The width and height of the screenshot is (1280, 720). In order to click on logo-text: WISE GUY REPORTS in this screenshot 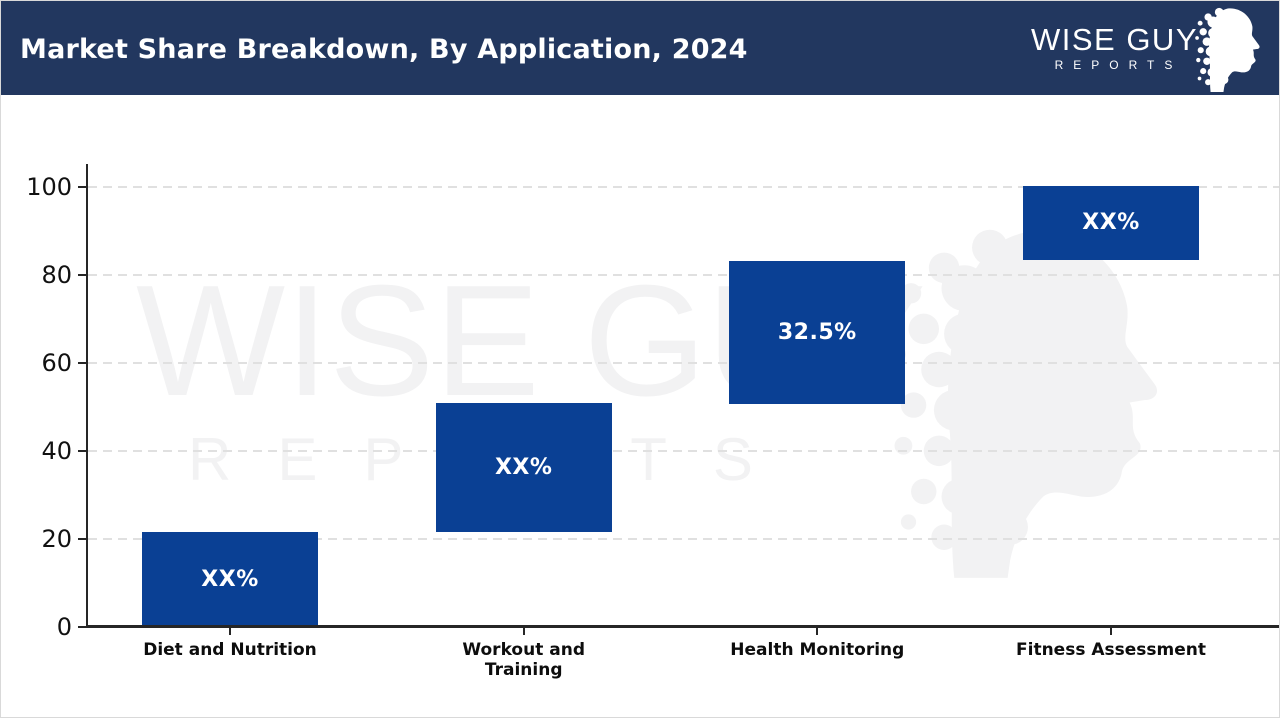, I will do `click(1114, 47)`.